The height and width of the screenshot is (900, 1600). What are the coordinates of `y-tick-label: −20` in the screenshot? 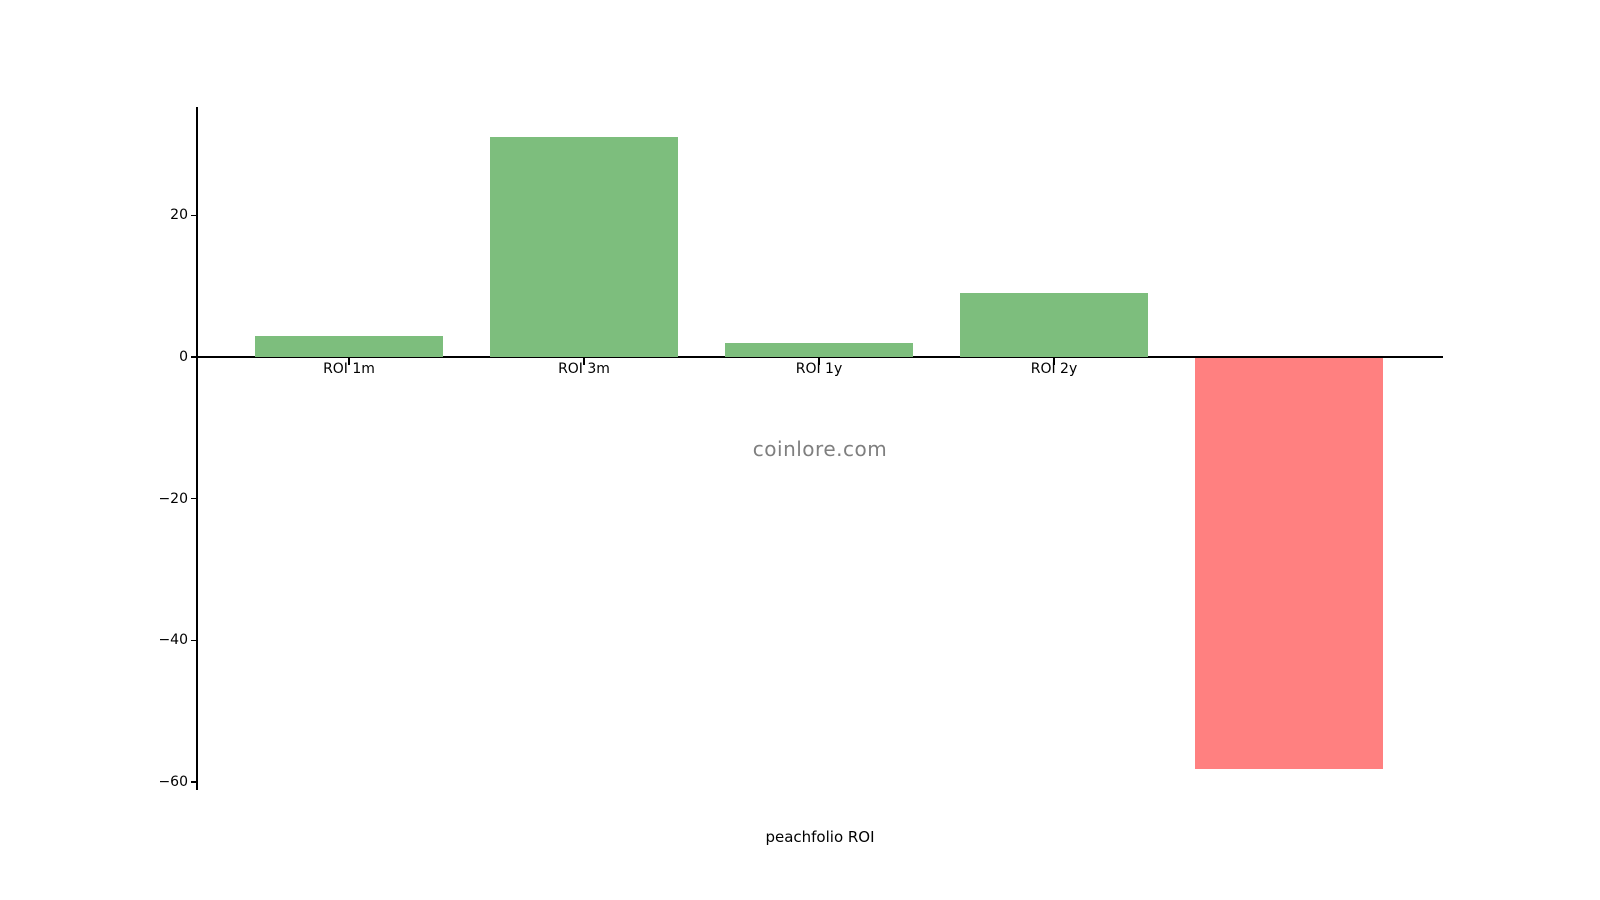 It's located at (173, 498).